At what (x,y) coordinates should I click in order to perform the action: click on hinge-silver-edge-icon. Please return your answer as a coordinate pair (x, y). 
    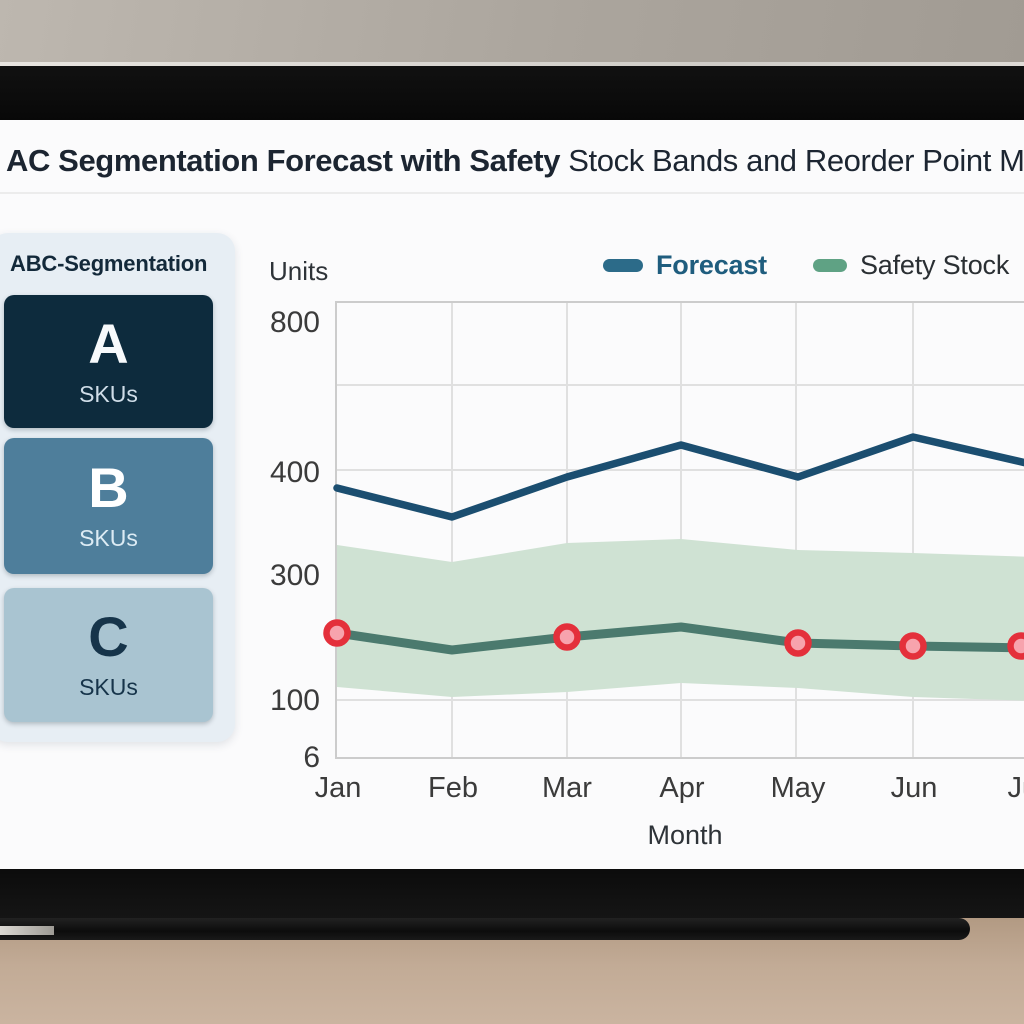
    Looking at the image, I should click on (27, 930).